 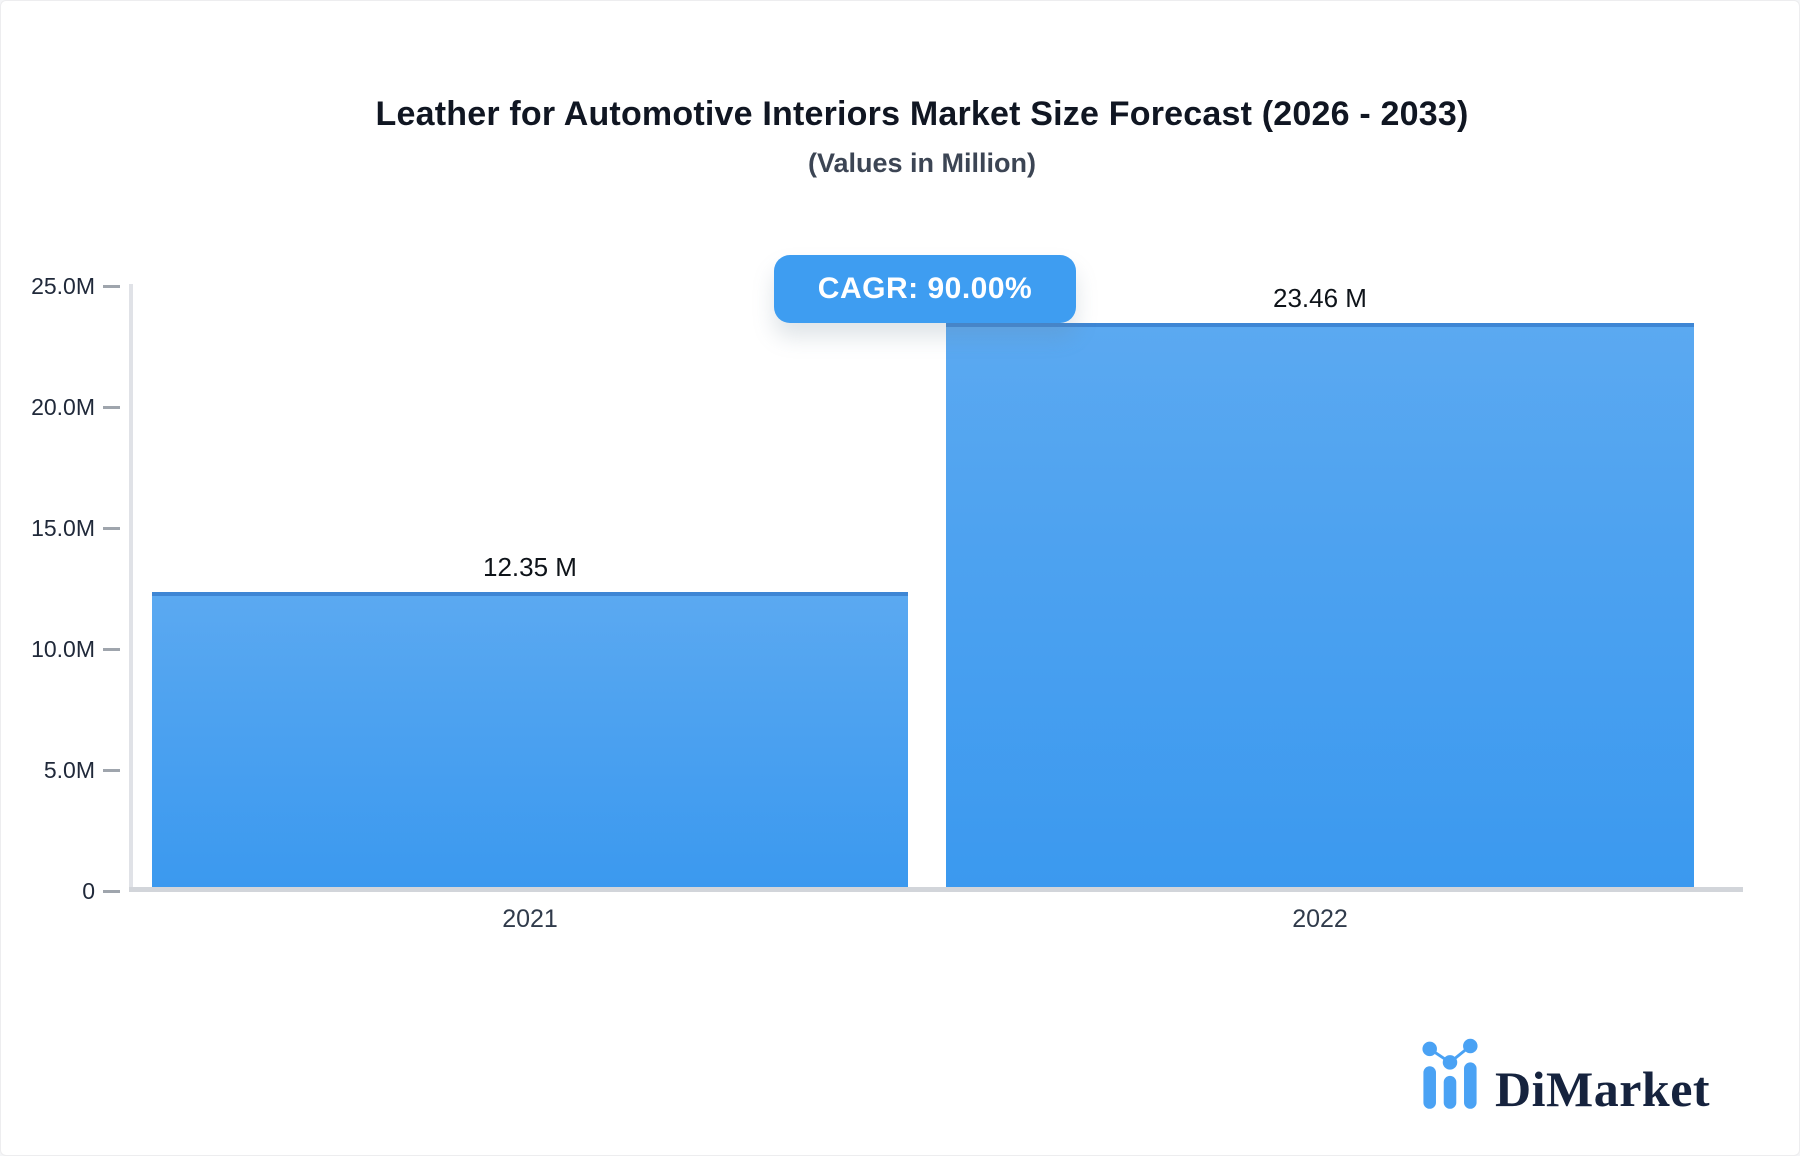 I want to click on cagr-badge: CAGR: 90.00%, so click(x=925, y=289).